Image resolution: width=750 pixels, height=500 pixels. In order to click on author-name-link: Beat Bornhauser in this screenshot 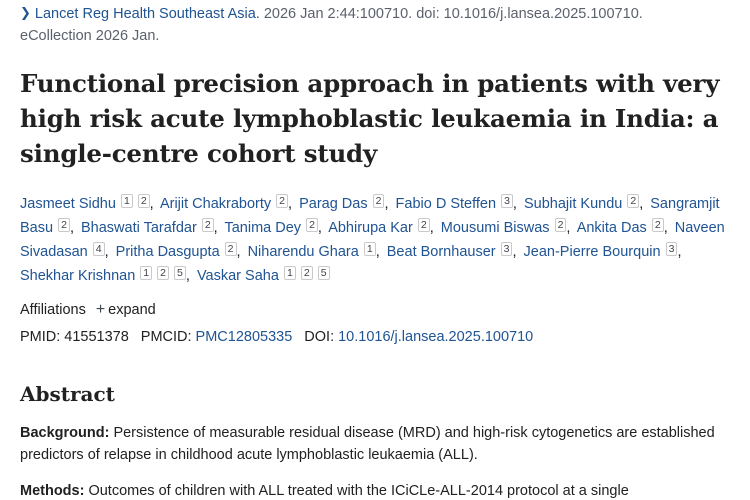, I will do `click(441, 252)`.